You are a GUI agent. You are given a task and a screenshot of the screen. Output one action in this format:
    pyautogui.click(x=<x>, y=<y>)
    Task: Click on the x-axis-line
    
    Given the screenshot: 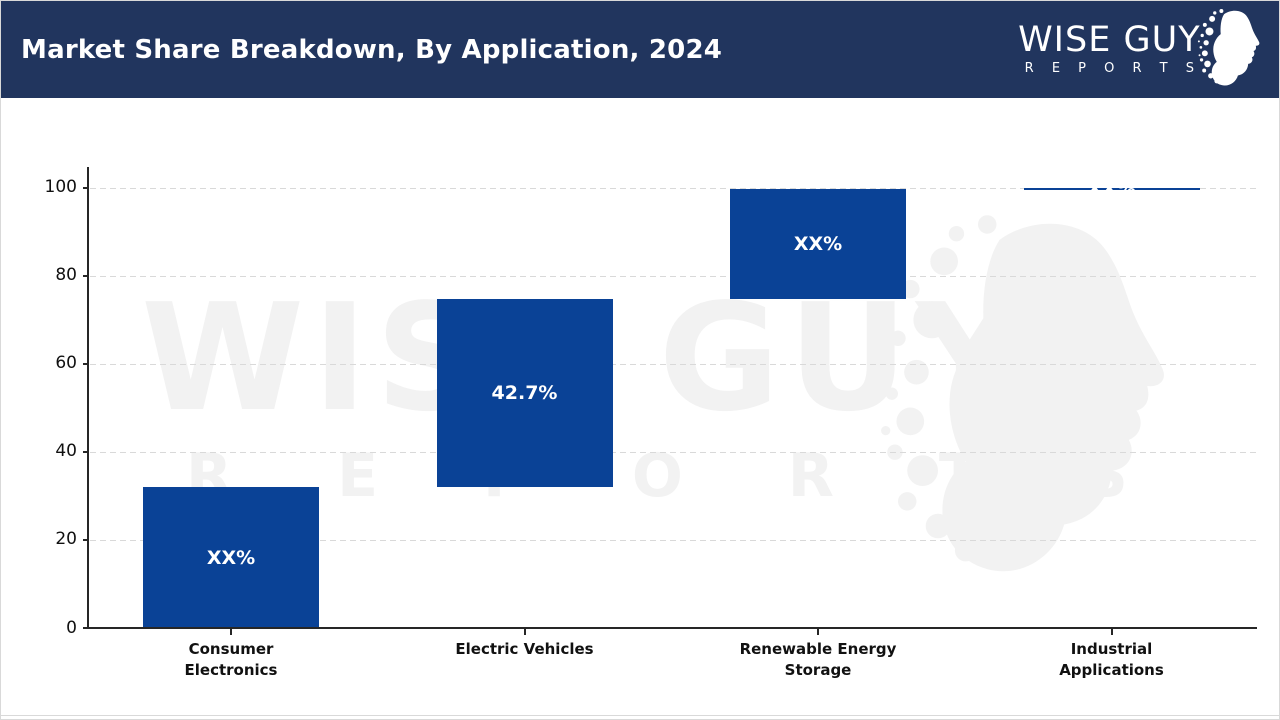 What is the action you would take?
    pyautogui.click(x=672, y=628)
    